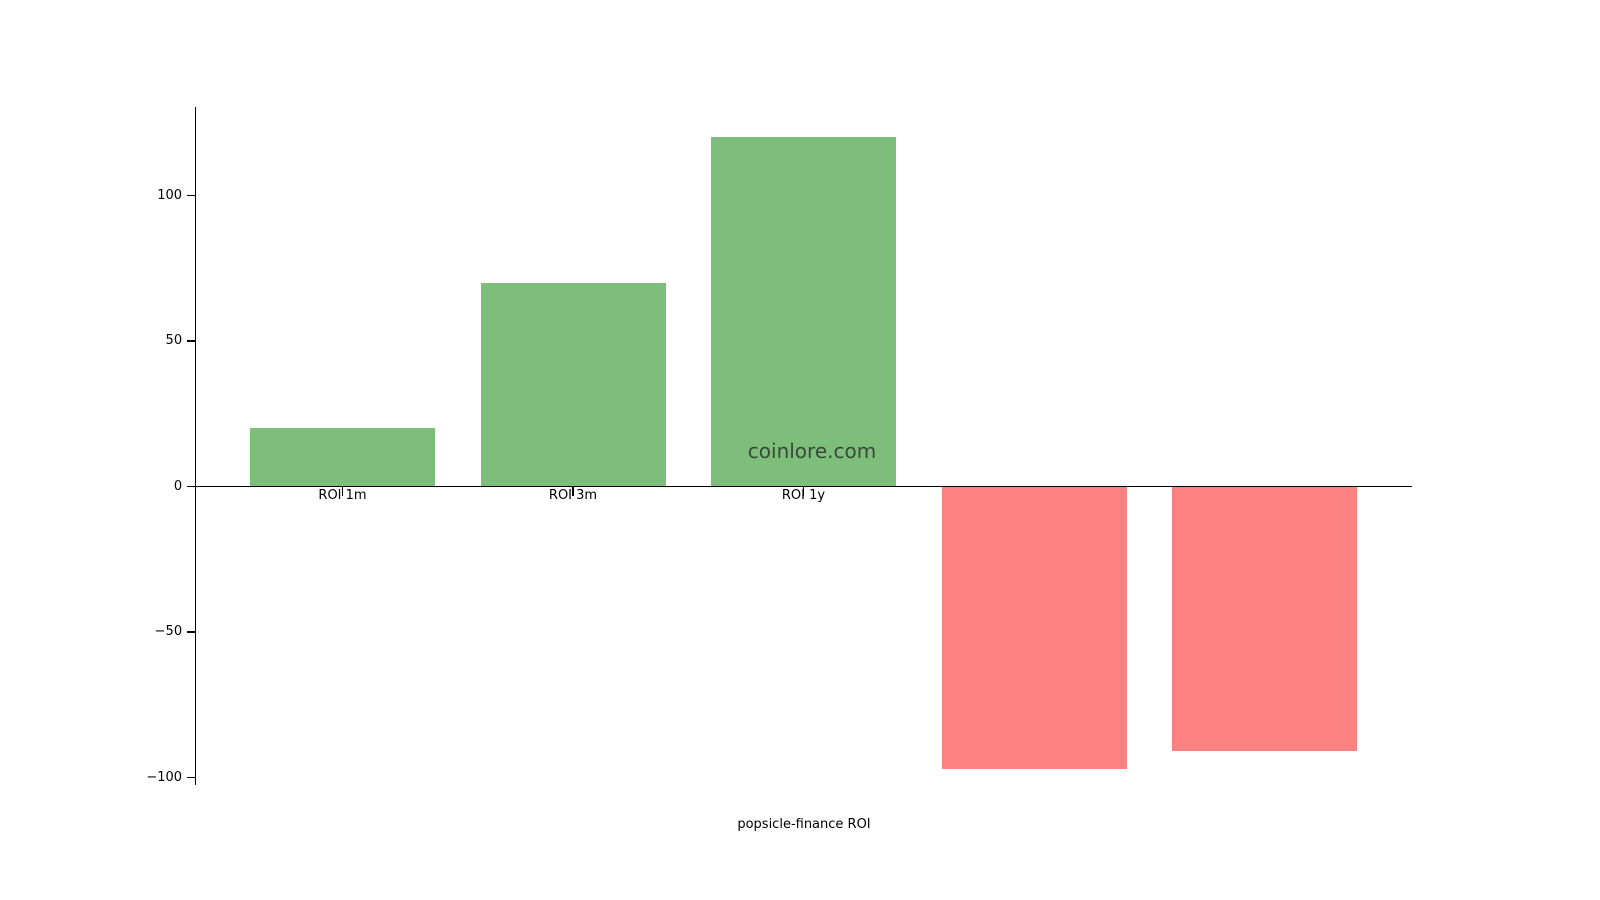 The image size is (1600, 900). I want to click on x-tick-label: ROI 1y, so click(803, 495).